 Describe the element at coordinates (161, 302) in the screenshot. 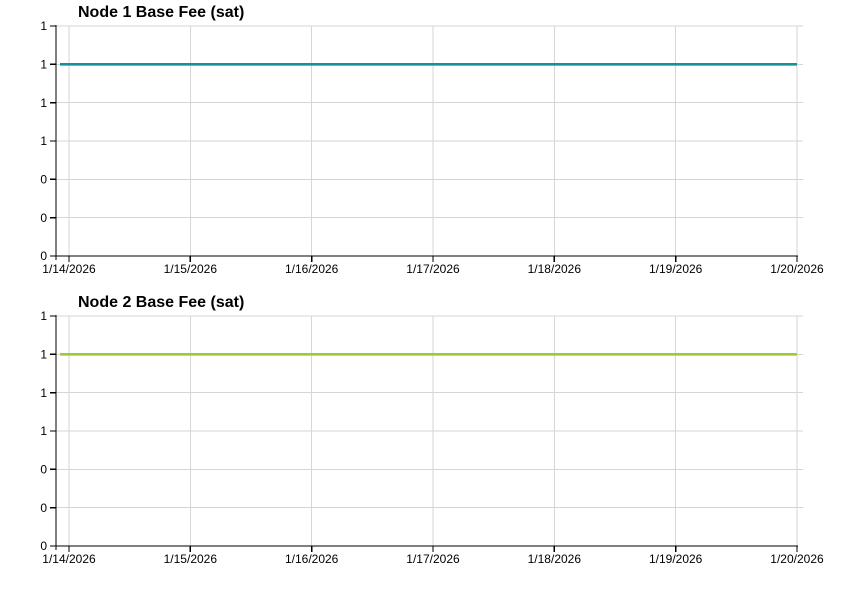

I see `chart-title-node-2: Node 2 Base Fee (sat)` at that location.